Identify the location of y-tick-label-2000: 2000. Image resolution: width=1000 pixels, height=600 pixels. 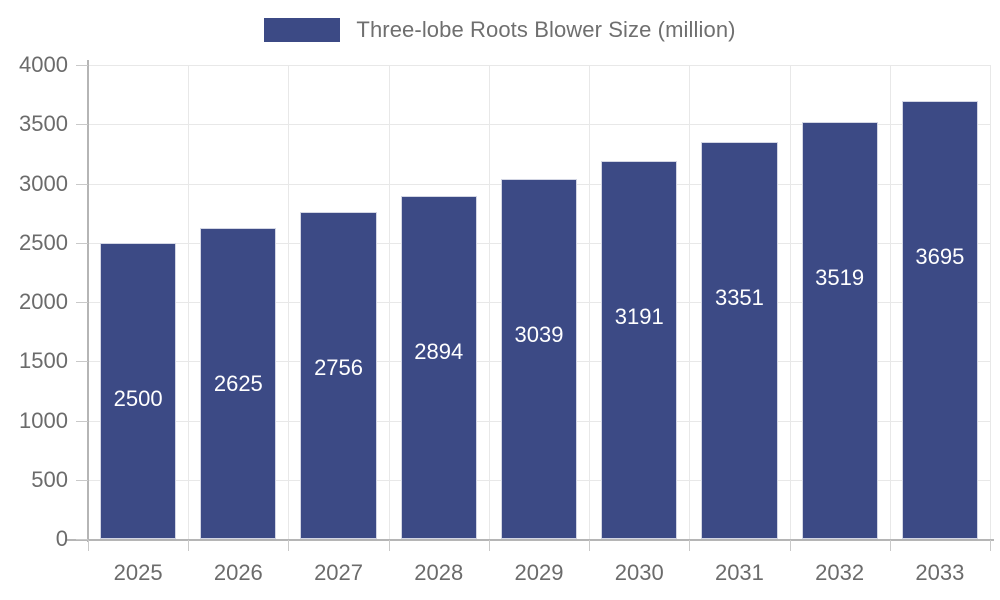
(43, 301).